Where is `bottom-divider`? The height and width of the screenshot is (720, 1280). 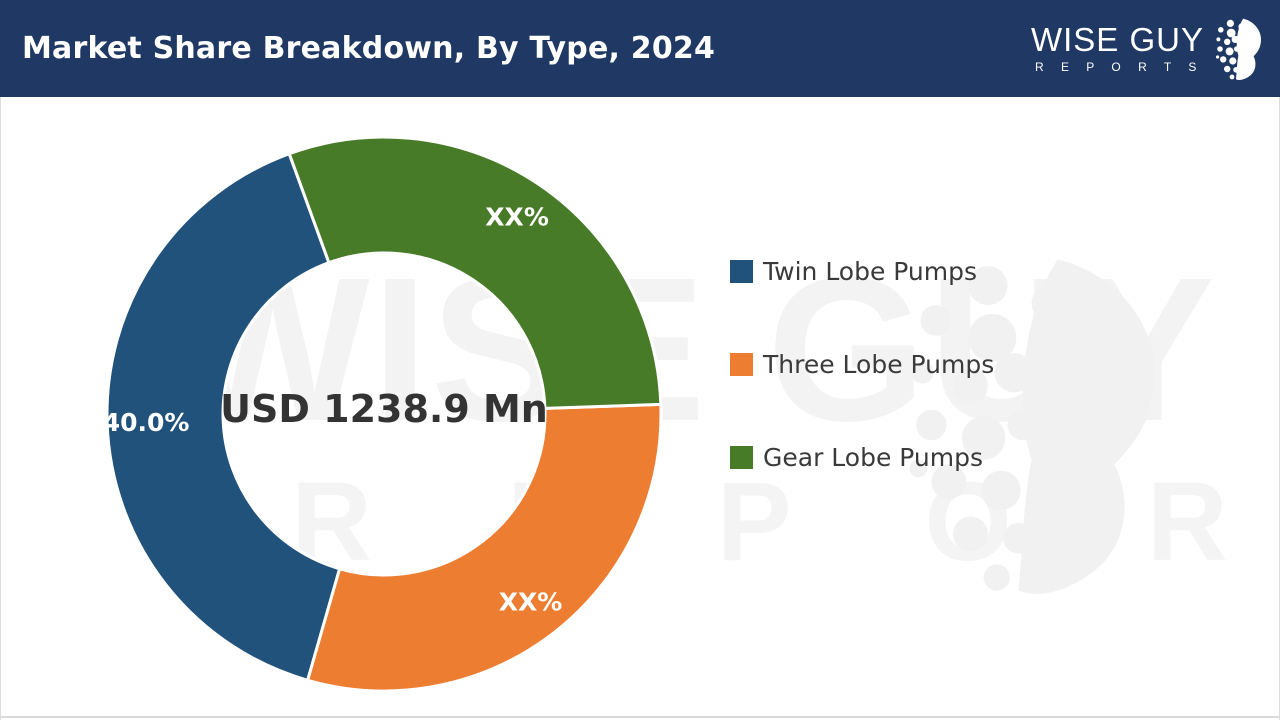
bottom-divider is located at coordinates (640, 717).